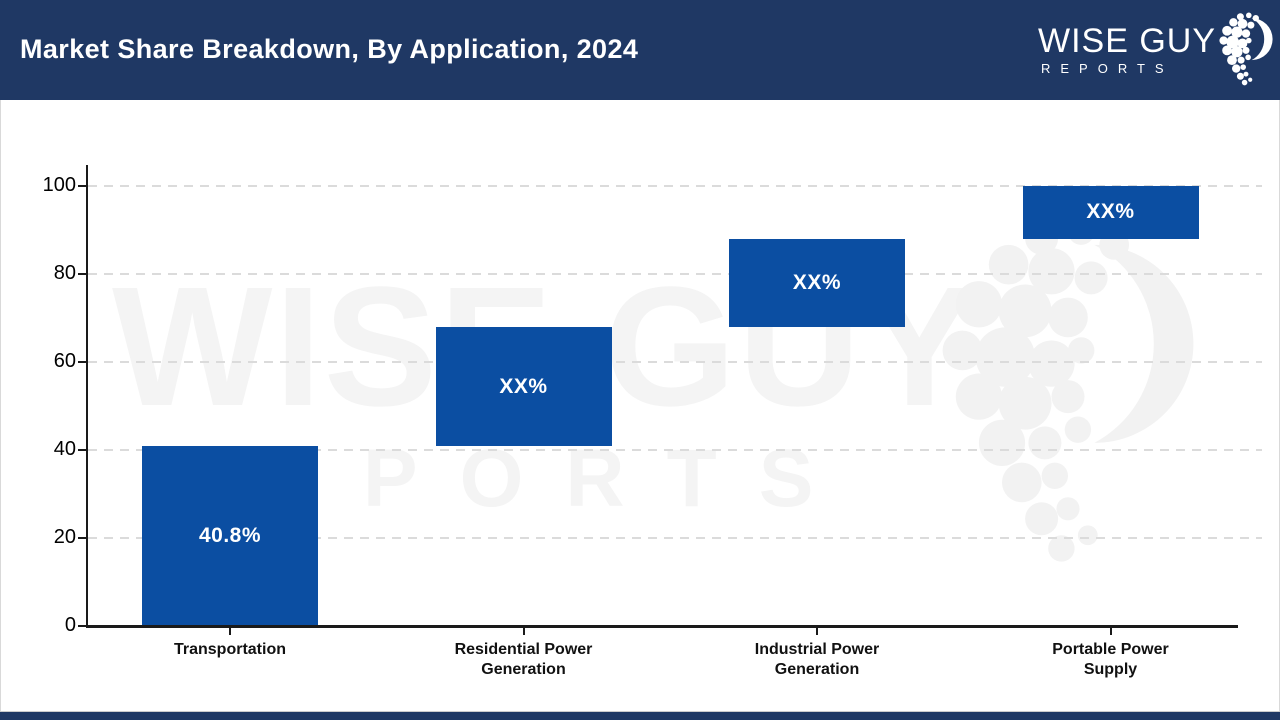 The height and width of the screenshot is (720, 1280). I want to click on bar-value-label-transportation: 40.8%, so click(230, 536).